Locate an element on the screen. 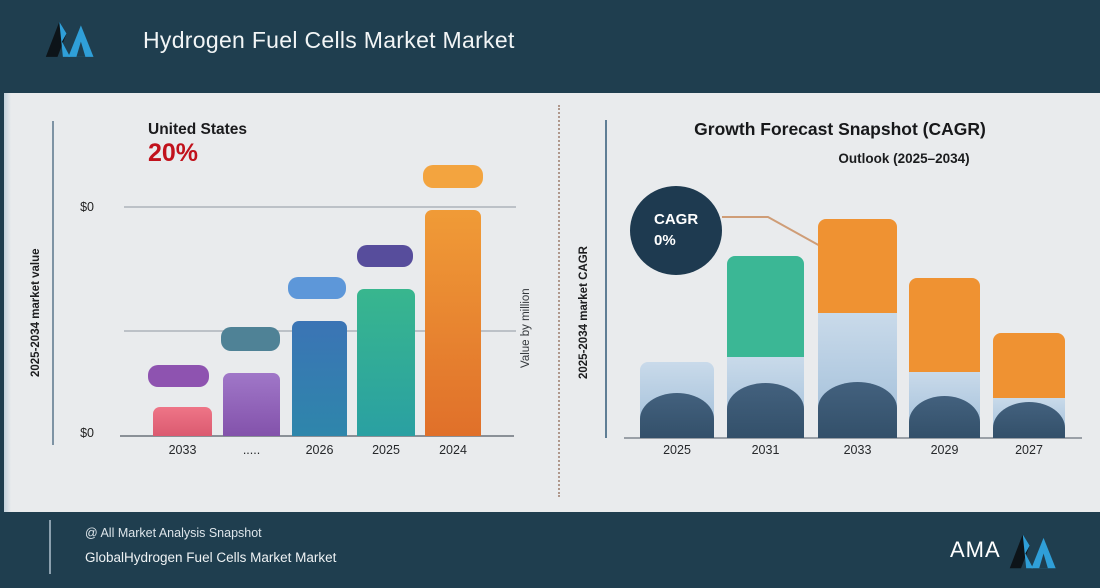 The height and width of the screenshot is (588, 1100). right-x-label-2025: 2025 is located at coordinates (677, 450).